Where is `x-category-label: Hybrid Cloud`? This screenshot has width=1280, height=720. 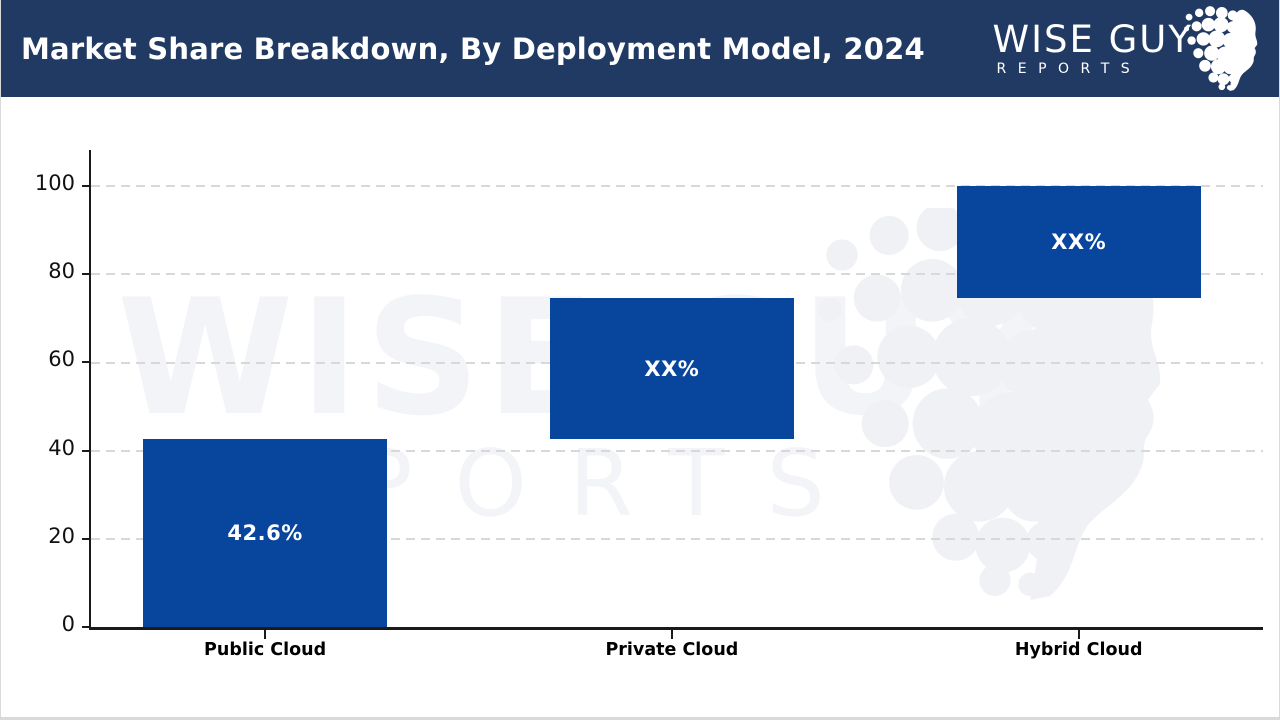
x-category-label: Hybrid Cloud is located at coordinates (1078, 650).